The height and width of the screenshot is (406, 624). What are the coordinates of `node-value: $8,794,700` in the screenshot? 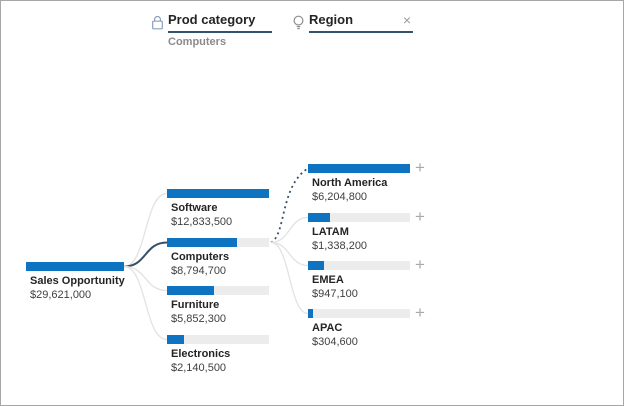 It's located at (199, 271).